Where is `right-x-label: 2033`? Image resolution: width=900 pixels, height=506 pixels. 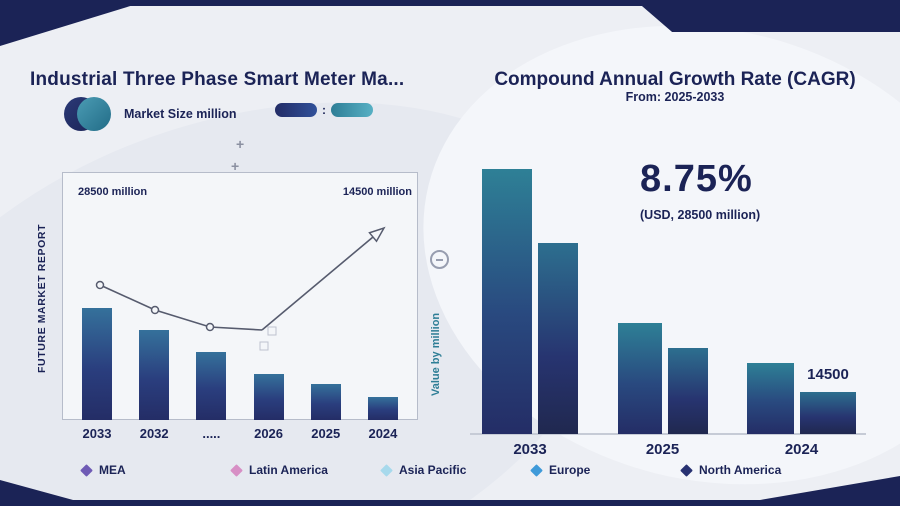
right-x-label: 2033 is located at coordinates (530, 449).